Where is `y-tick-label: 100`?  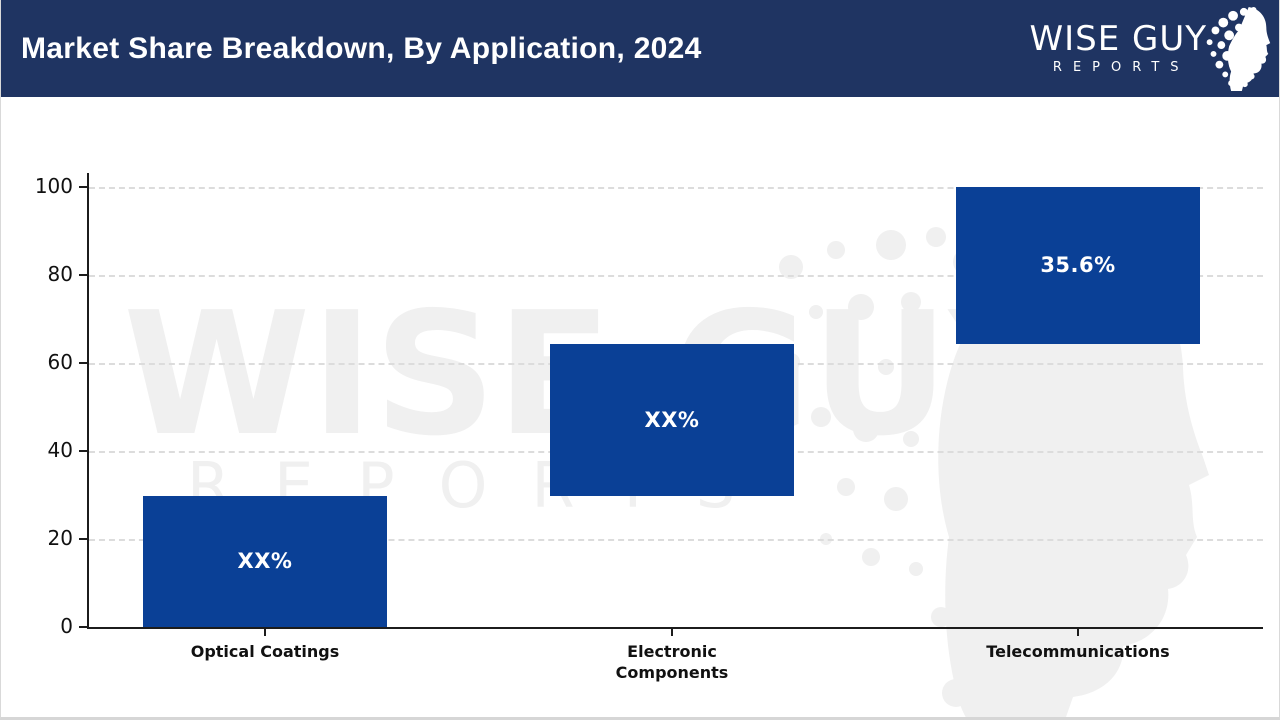 y-tick-label: 100 is located at coordinates (53, 185).